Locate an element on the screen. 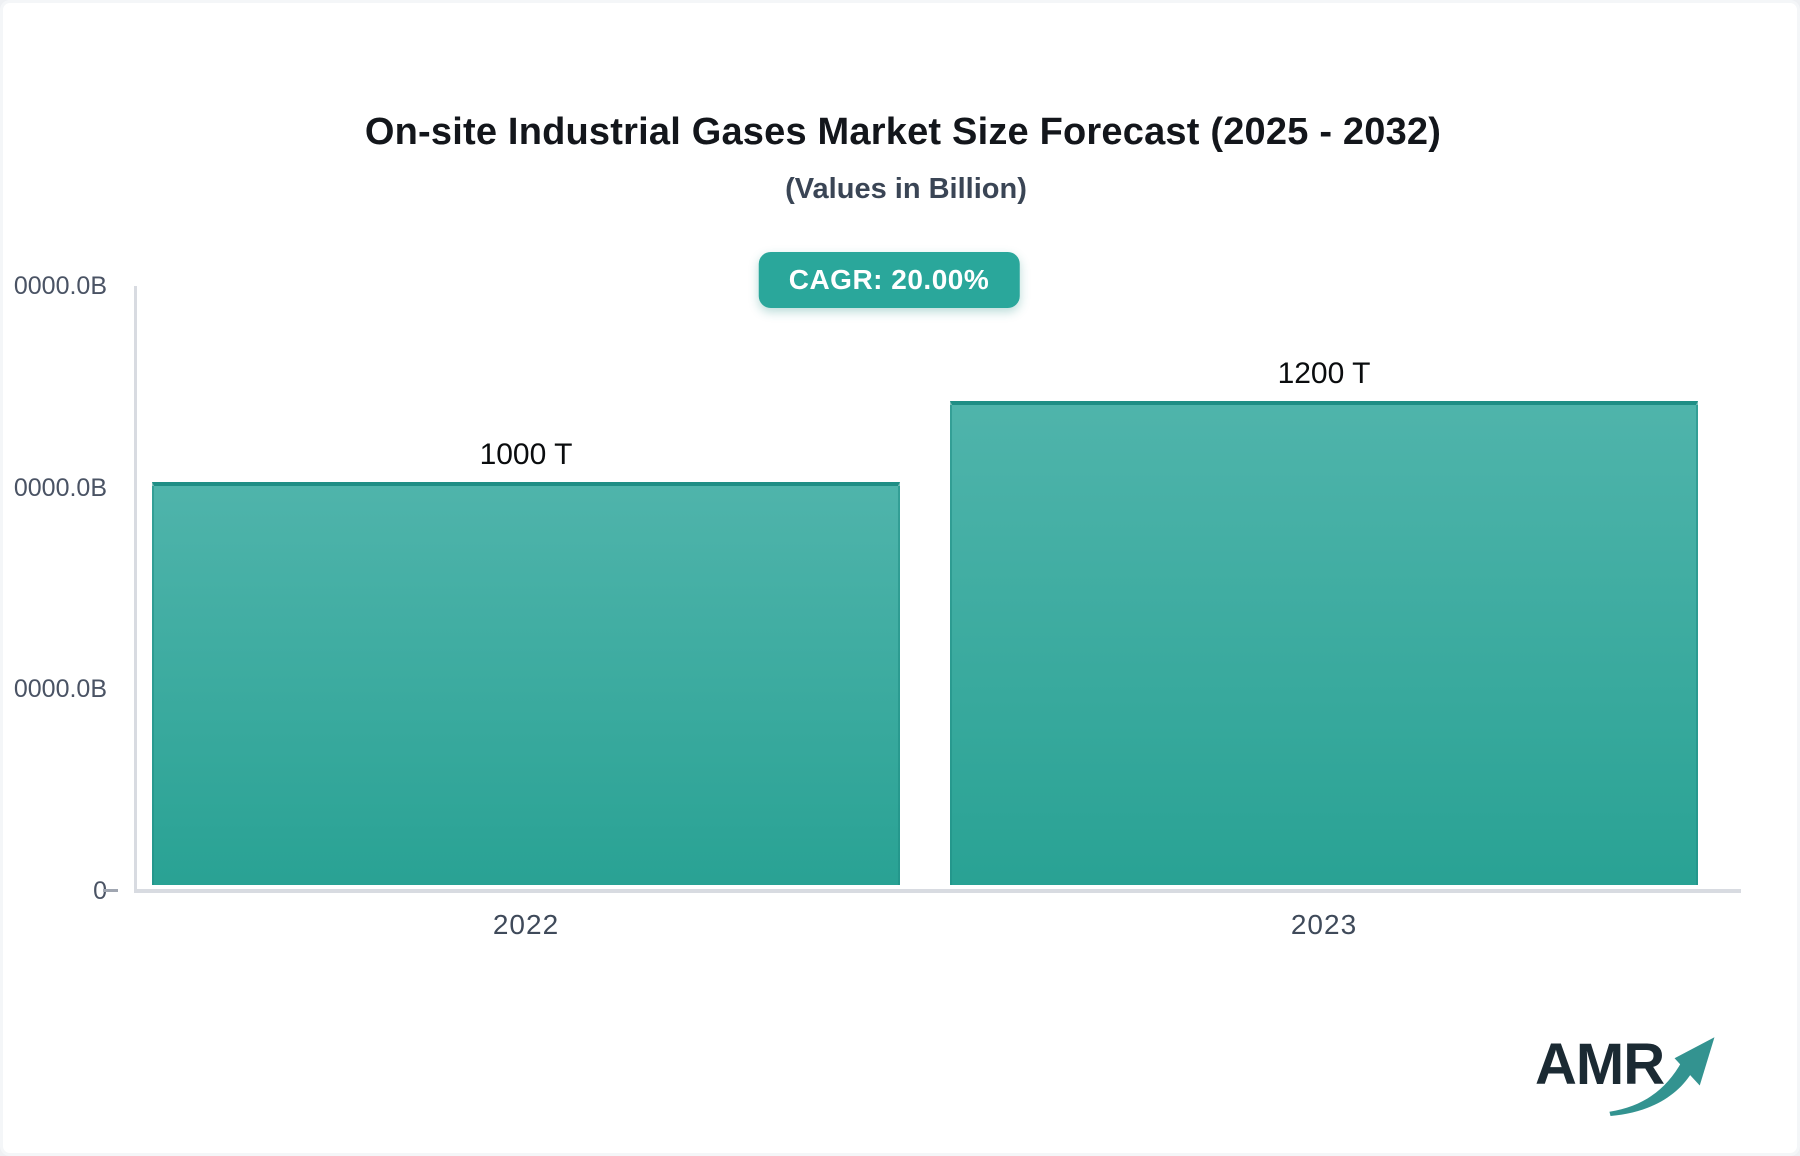 The height and width of the screenshot is (1156, 1800). bar-value-label: 1200 T is located at coordinates (1324, 373).